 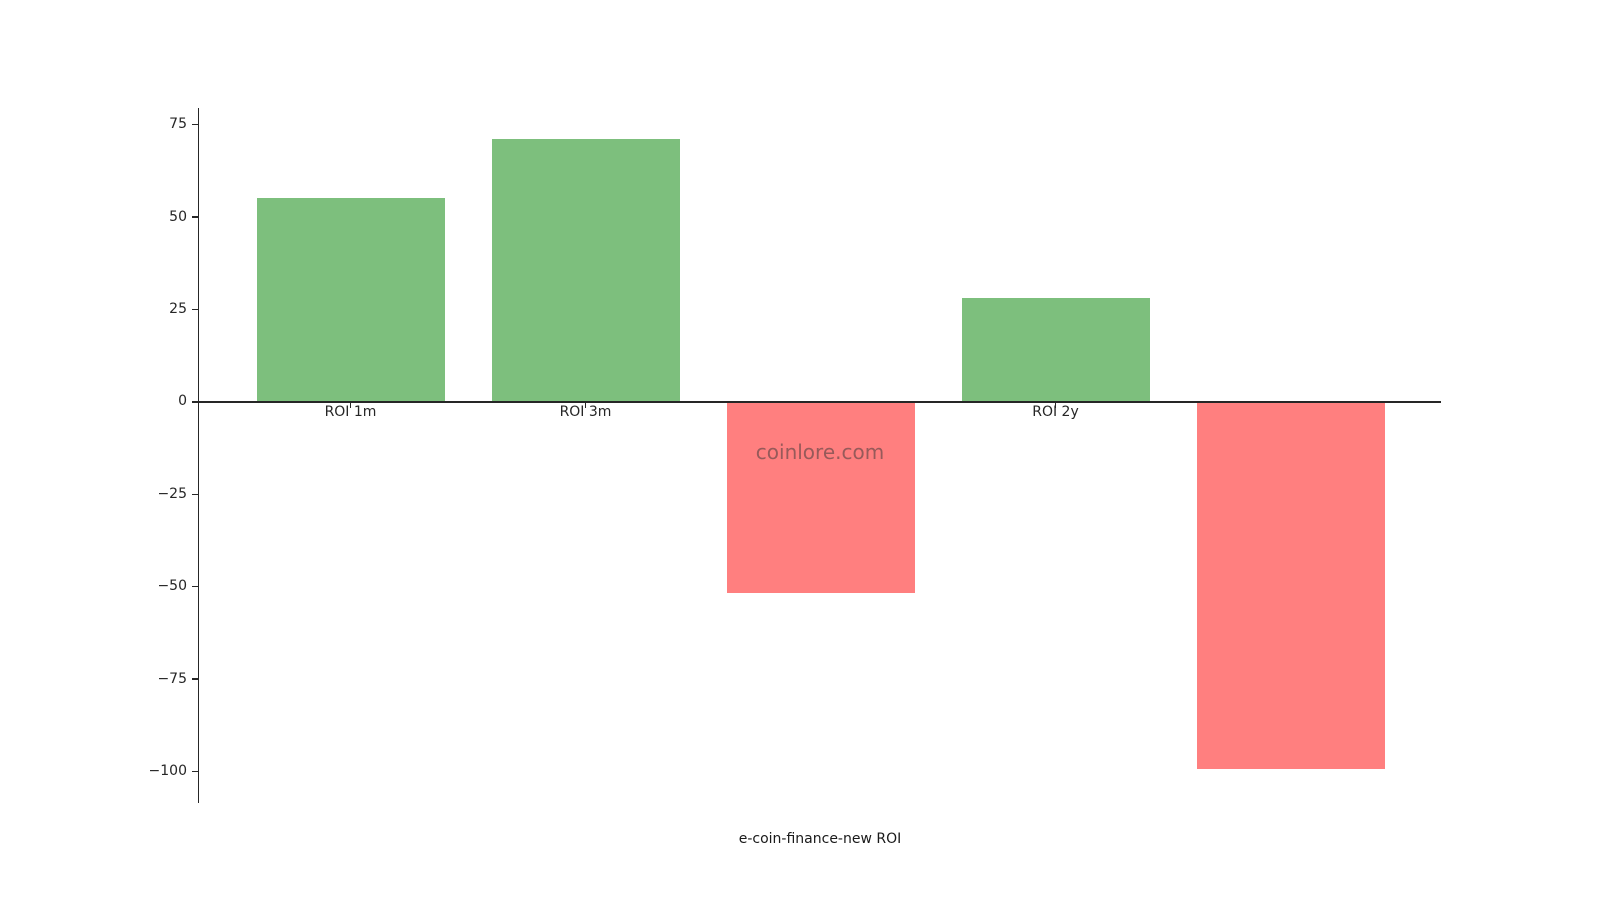 I want to click on bar-roi-1m, so click(x=350, y=300).